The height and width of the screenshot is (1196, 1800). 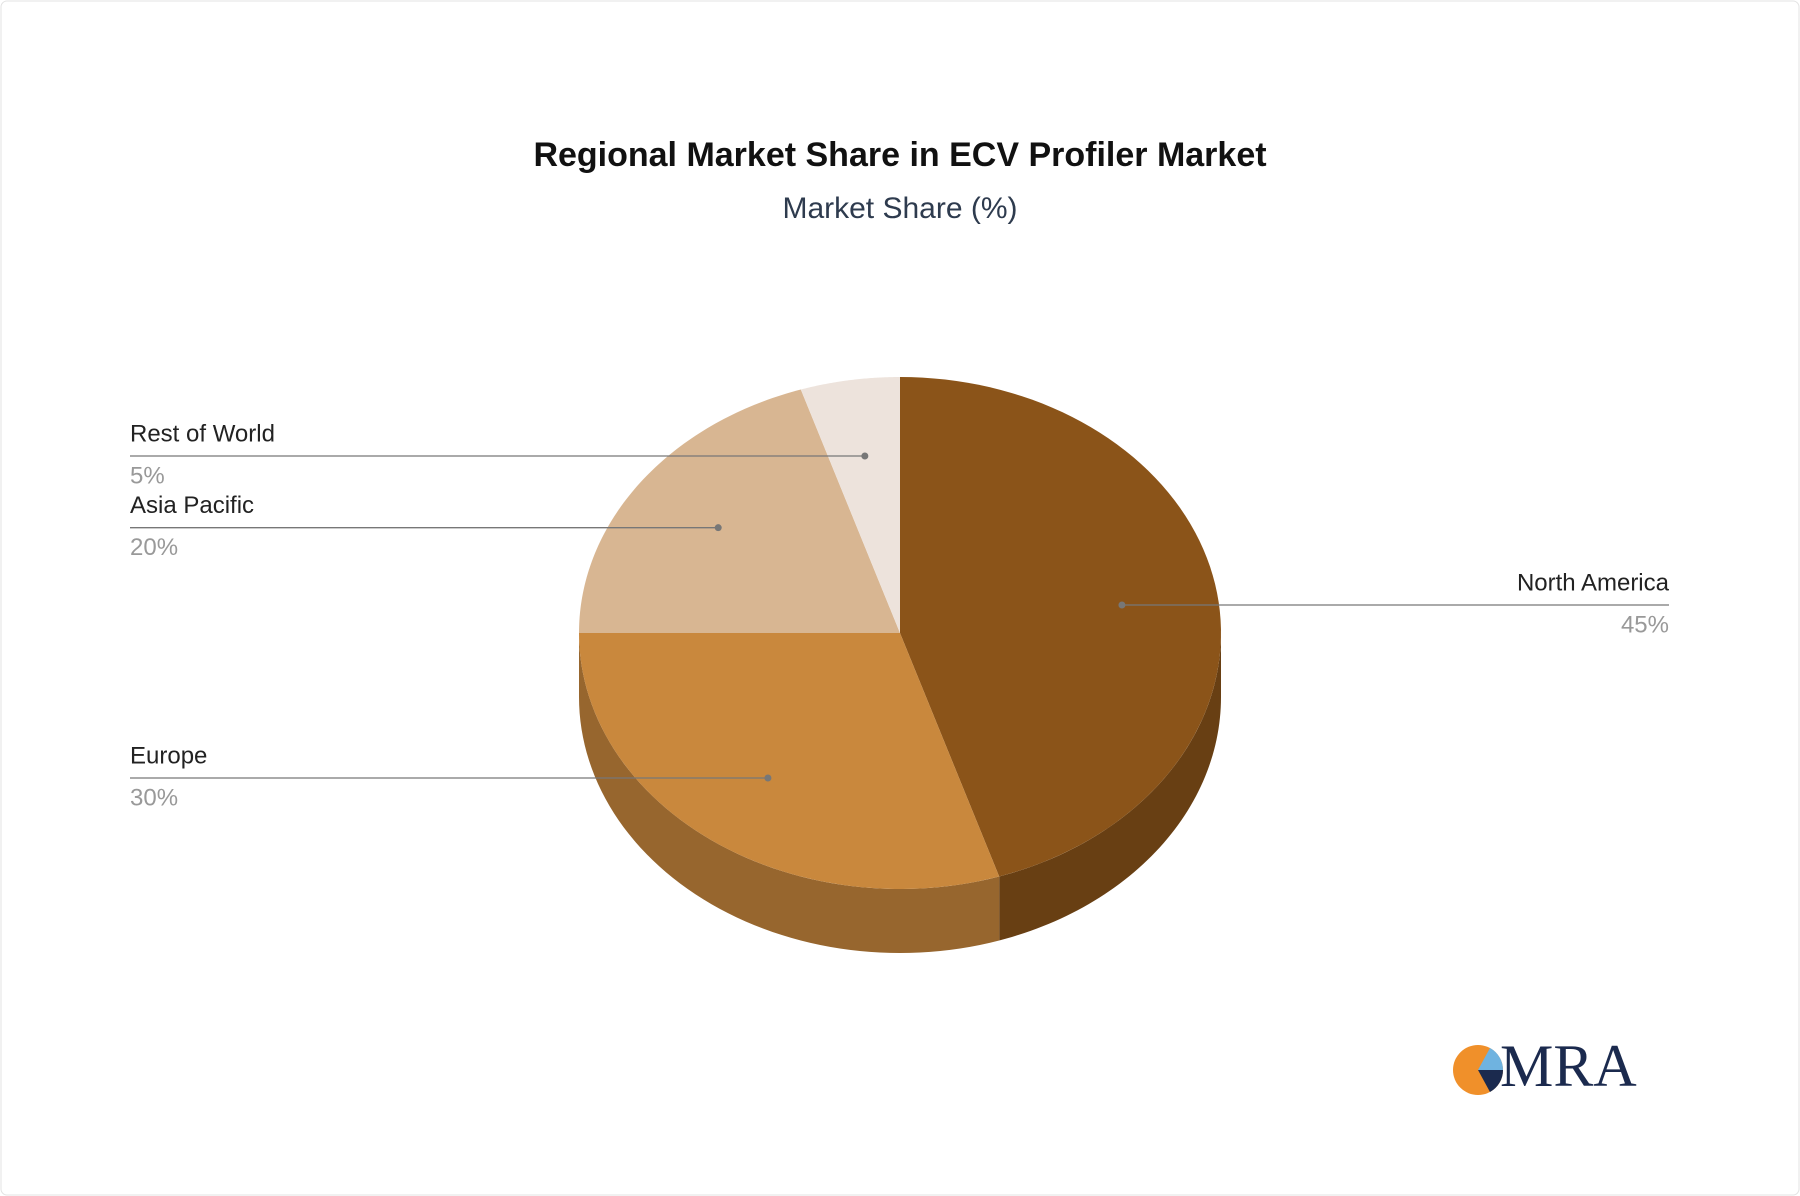 What do you see at coordinates (154, 797) in the screenshot?
I see `slice-value: 30%` at bounding box center [154, 797].